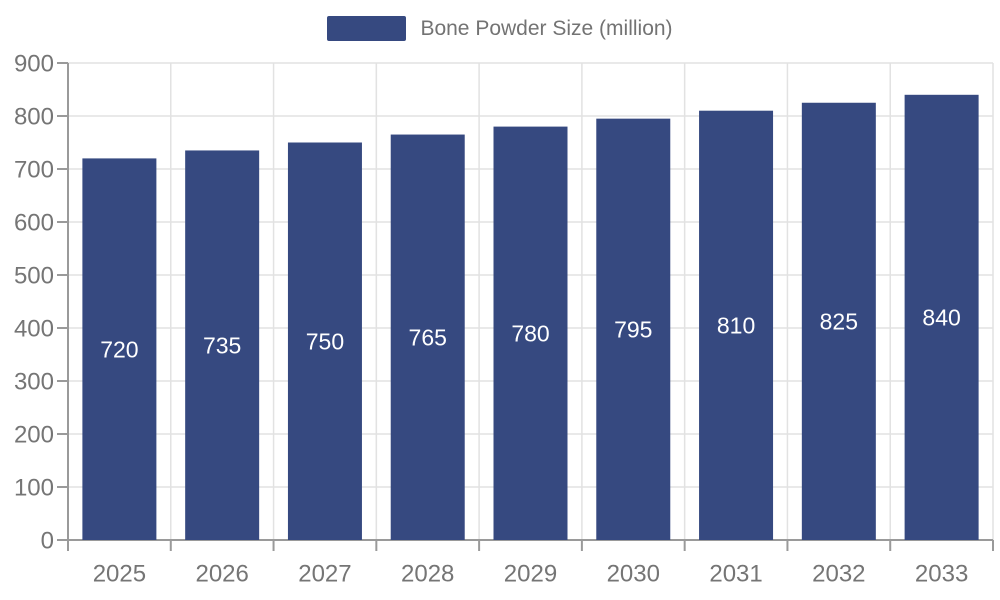 Image resolution: width=1000 pixels, height=600 pixels. I want to click on bar-value-label: 840, so click(941, 317).